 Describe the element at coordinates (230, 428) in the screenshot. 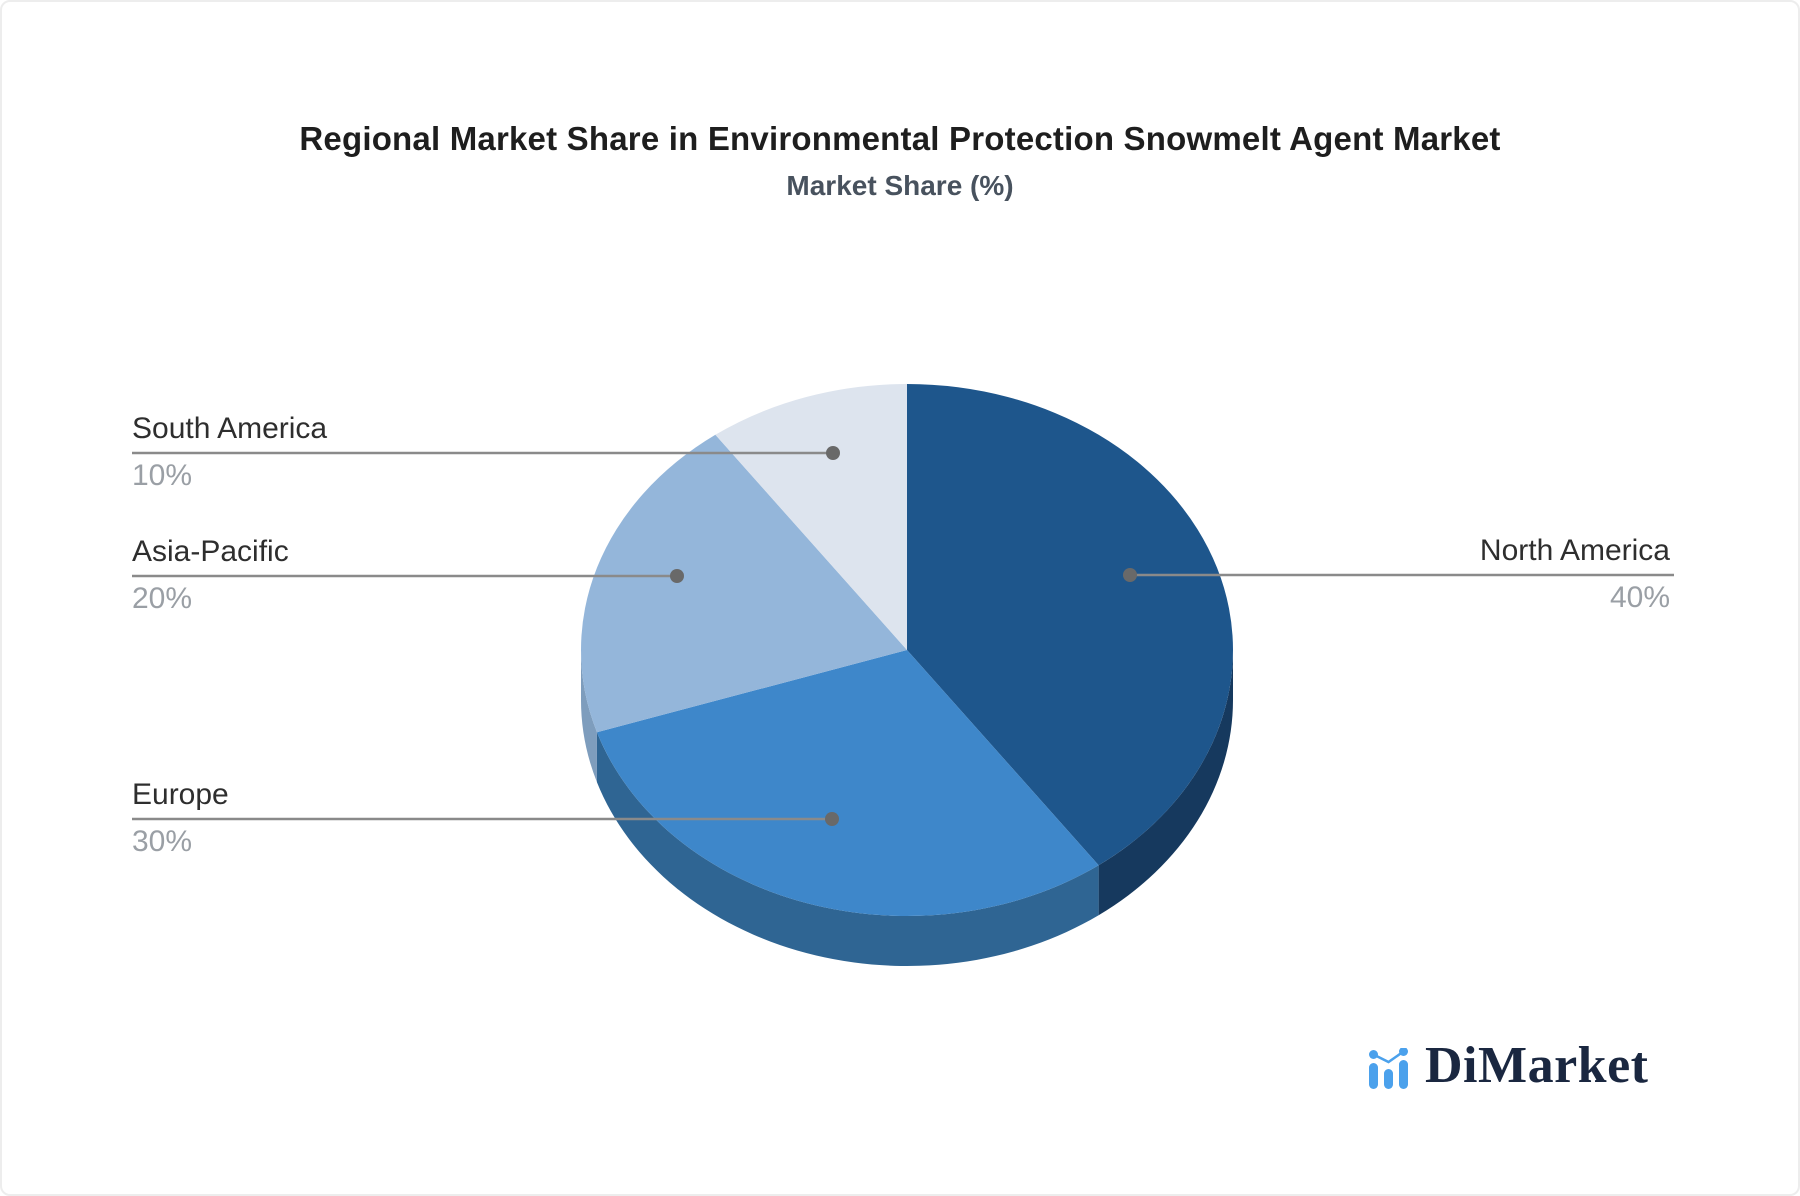

I see `label-south-america: South America` at that location.